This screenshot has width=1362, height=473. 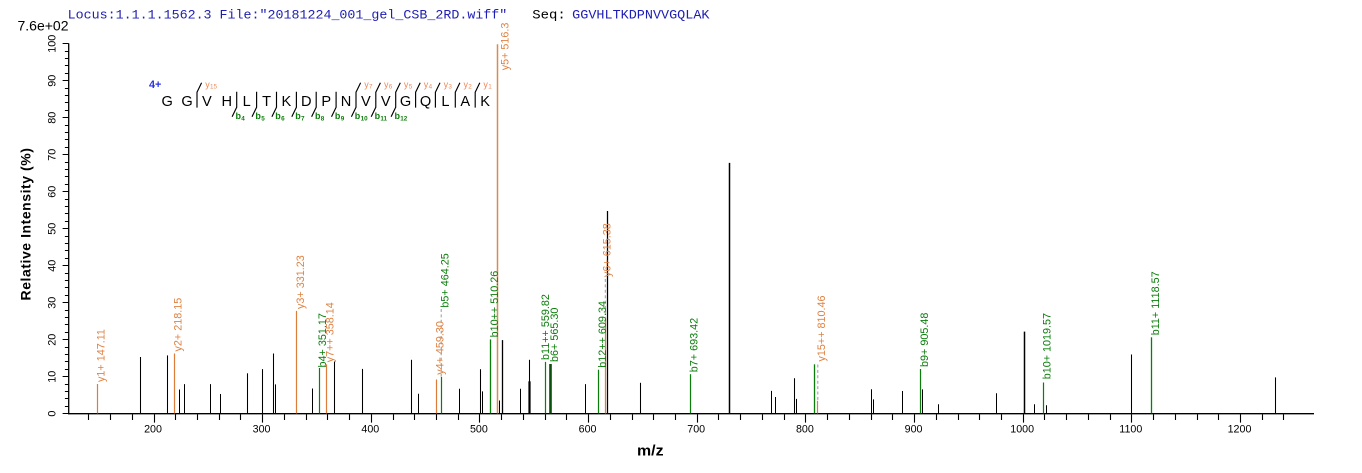 I want to click on svg-text: 11, so click(x=383, y=118).